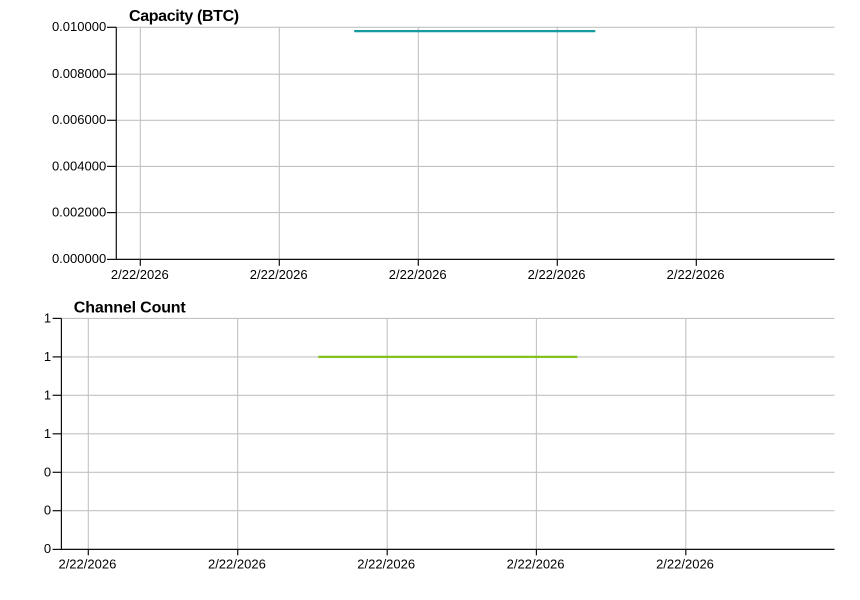 This screenshot has height=600, width=860. What do you see at coordinates (184, 16) in the screenshot?
I see `svg-text: Capacity (BTC)` at bounding box center [184, 16].